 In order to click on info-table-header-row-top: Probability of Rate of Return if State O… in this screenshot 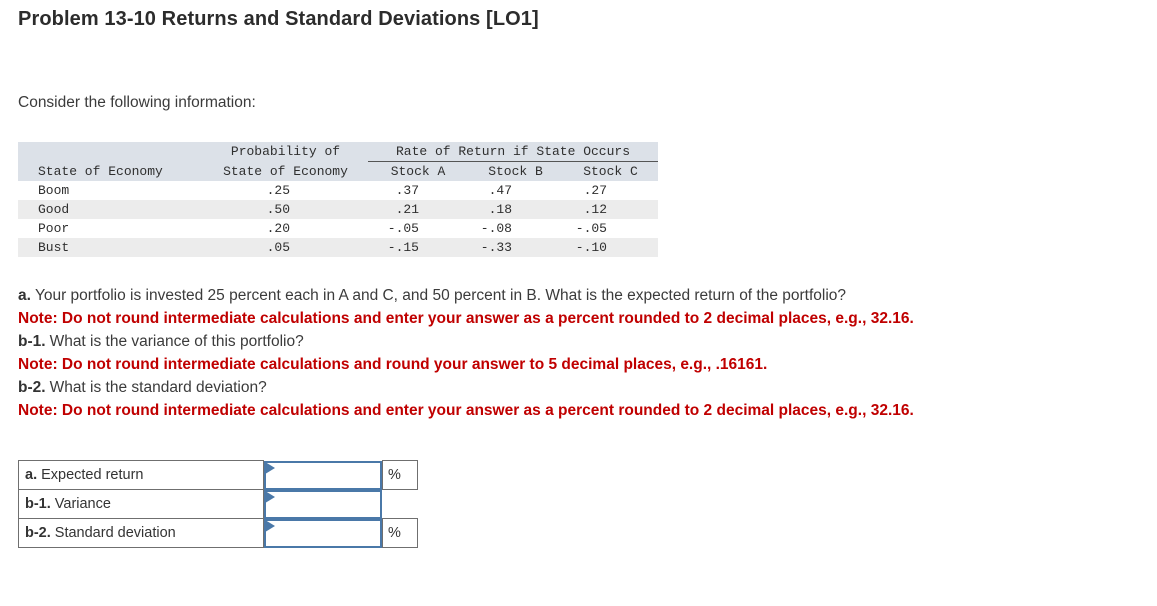, I will do `click(338, 152)`.